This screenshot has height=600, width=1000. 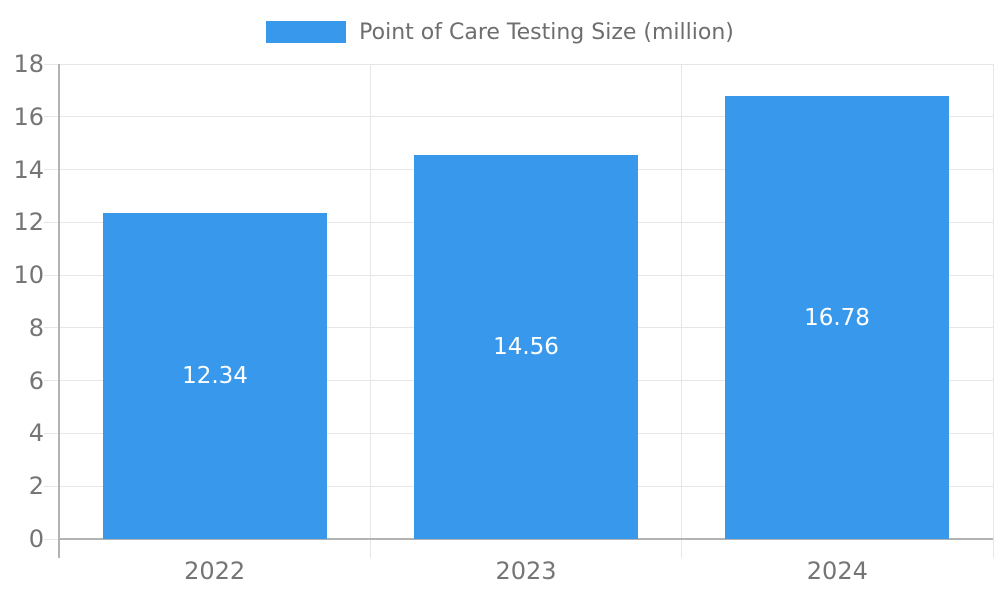 I want to click on bar-2022: 12.34, so click(x=215, y=376).